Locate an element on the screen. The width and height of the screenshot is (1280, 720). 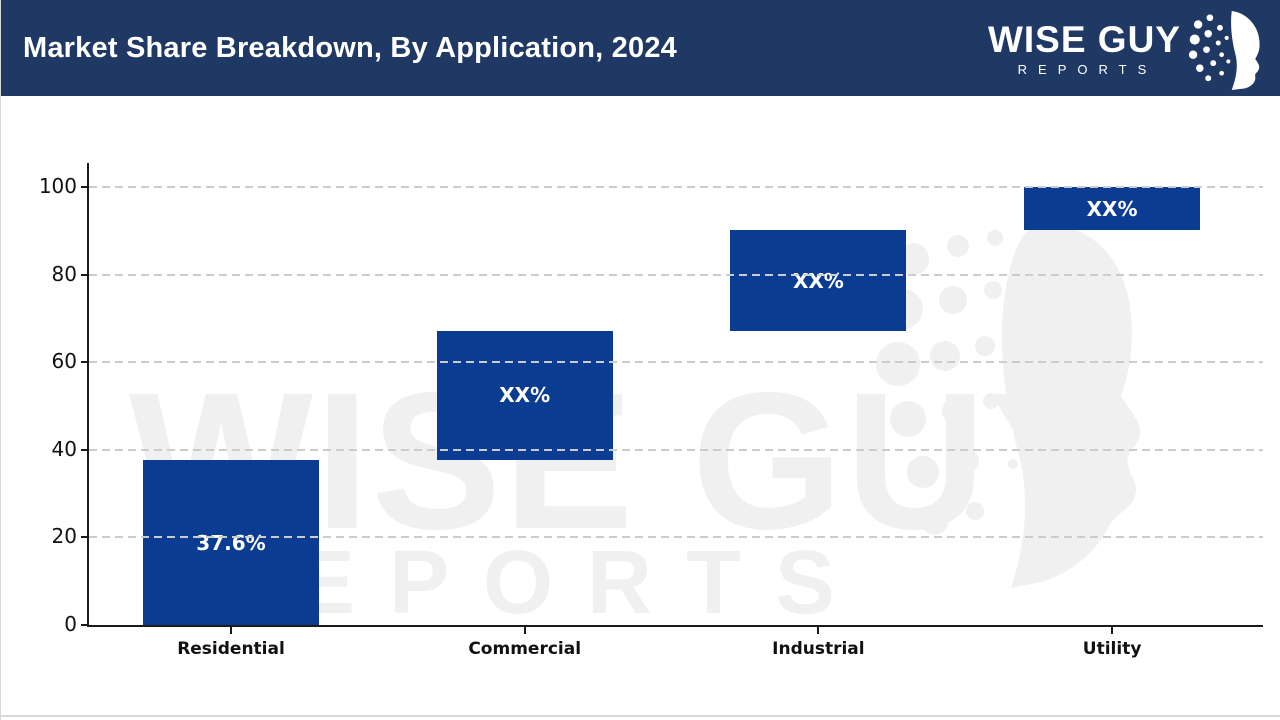
x-category-label: Industrial is located at coordinates (818, 649).